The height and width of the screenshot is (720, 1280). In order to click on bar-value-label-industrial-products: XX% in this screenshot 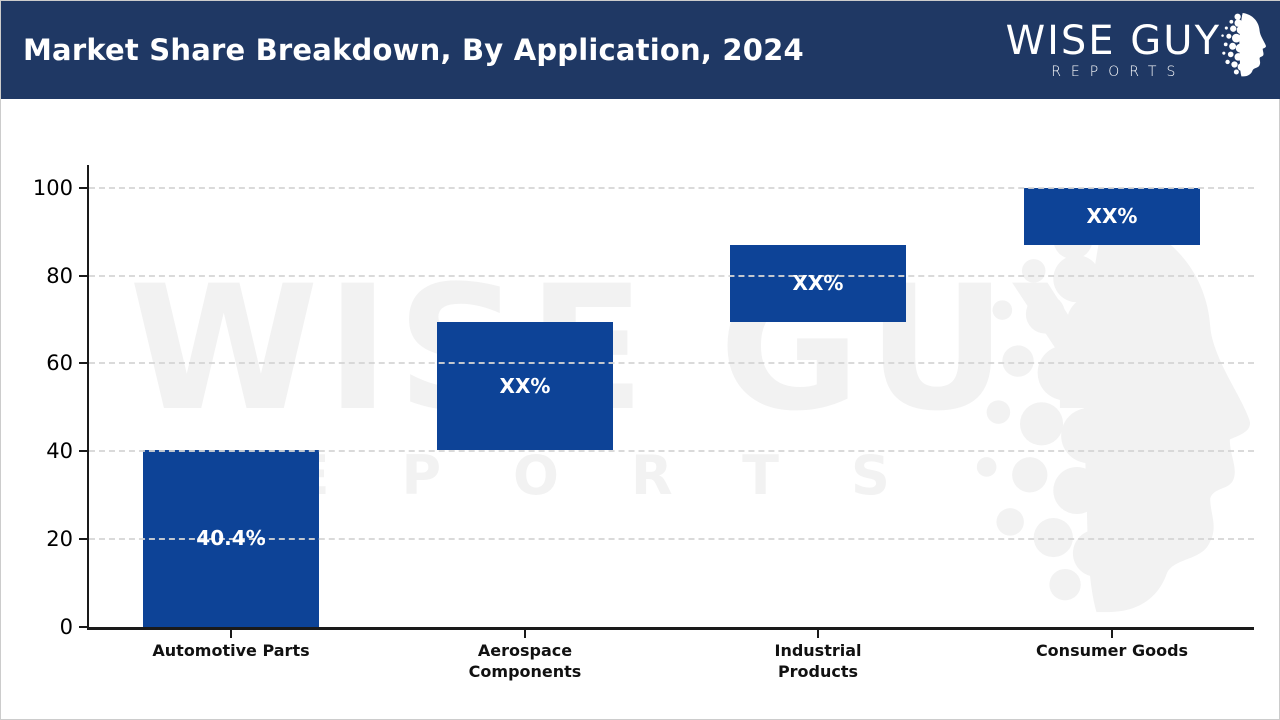, I will do `click(818, 283)`.